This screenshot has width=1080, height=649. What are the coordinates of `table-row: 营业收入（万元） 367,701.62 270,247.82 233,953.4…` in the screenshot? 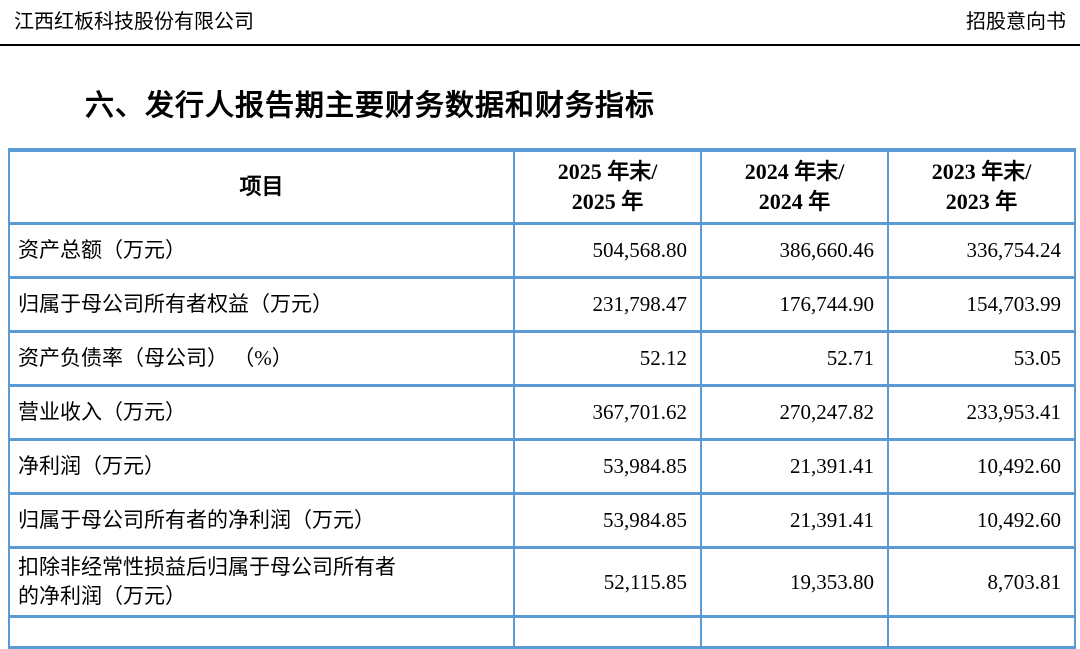 It's located at (542, 412).